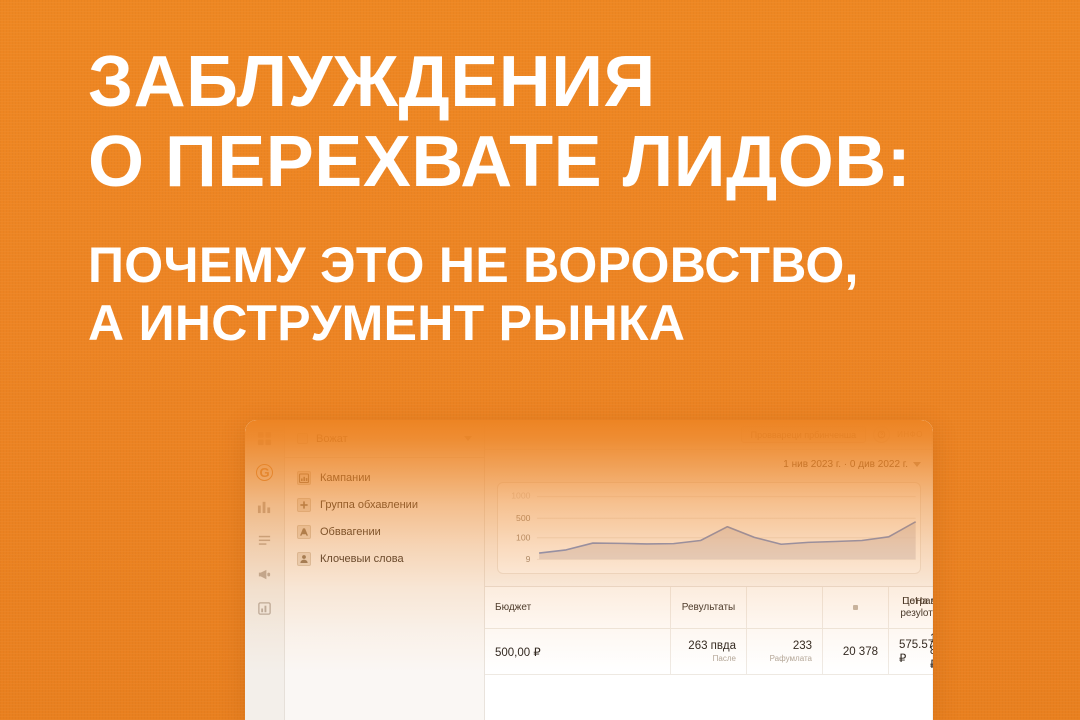 The height and width of the screenshot is (720, 1080). I want to click on nav-item-adgroups: Группа обхавлении, so click(384, 504).